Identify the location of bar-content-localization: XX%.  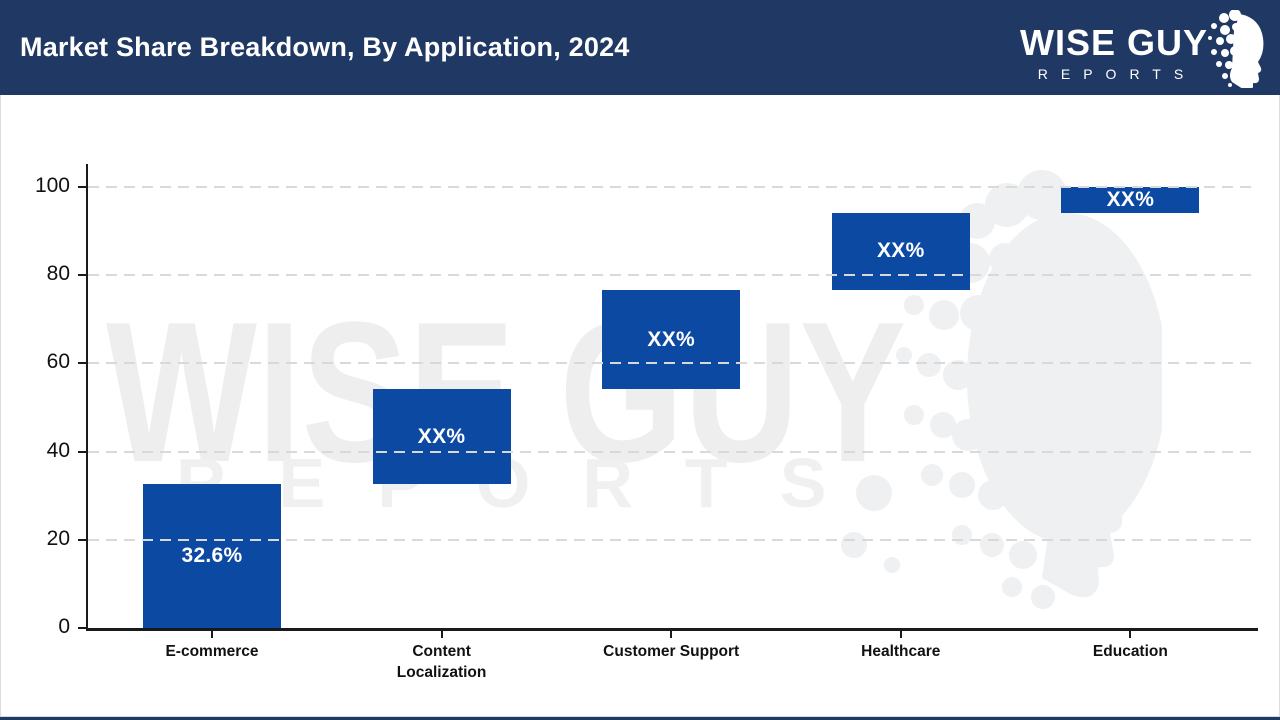
(441, 436).